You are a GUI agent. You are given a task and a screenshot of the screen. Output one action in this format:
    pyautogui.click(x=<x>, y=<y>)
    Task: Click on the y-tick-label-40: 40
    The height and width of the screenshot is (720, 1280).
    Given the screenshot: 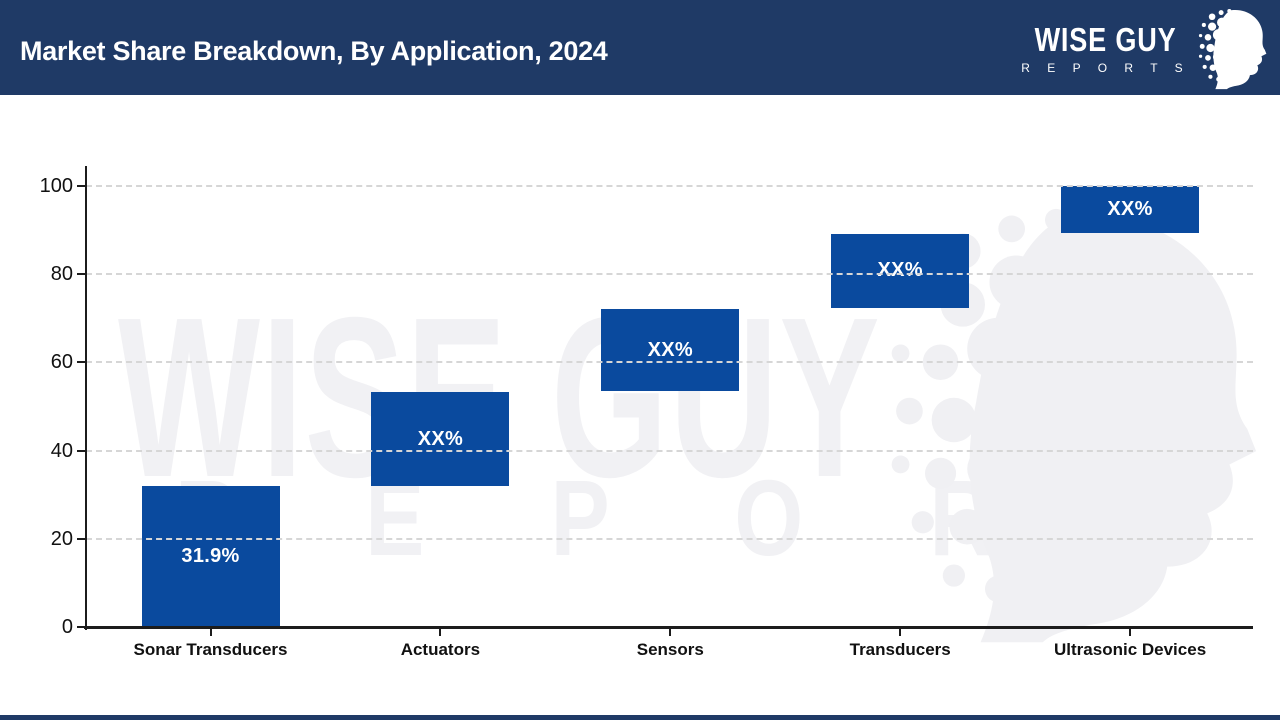 What is the action you would take?
    pyautogui.click(x=61, y=450)
    